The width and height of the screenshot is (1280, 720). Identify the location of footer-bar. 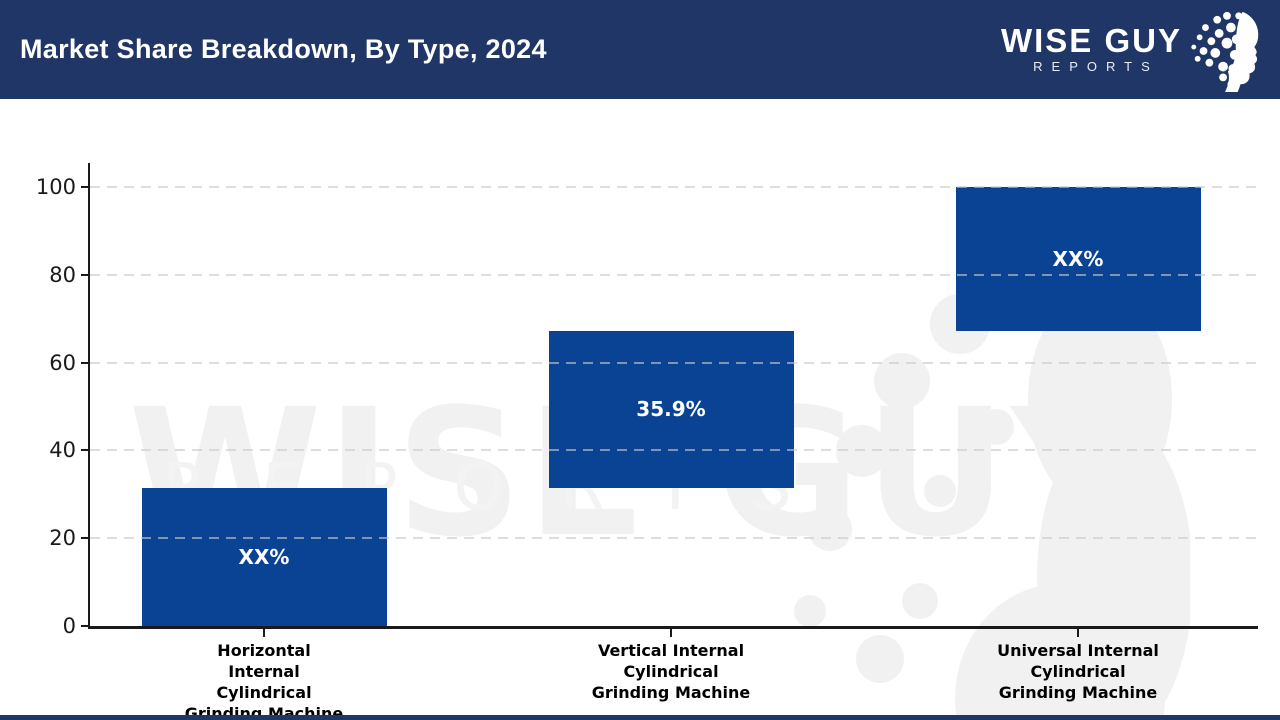
(640, 717).